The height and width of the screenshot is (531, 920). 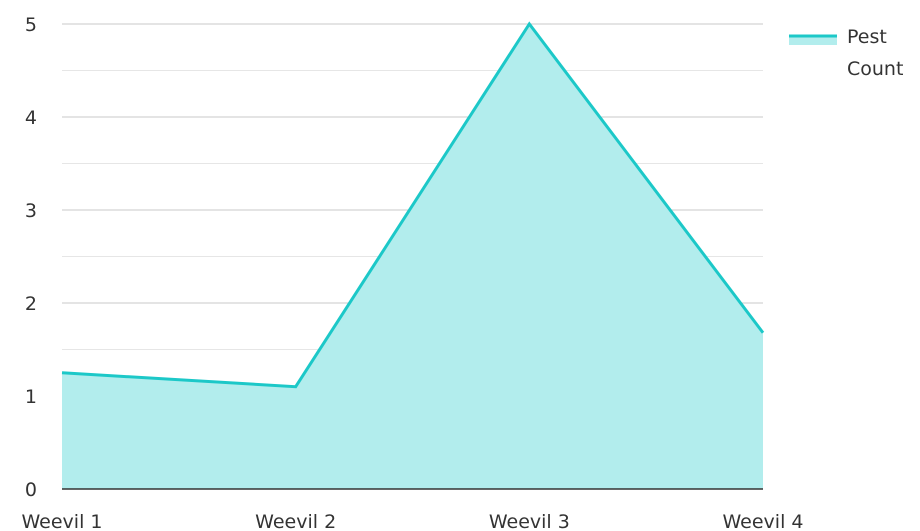 What do you see at coordinates (867, 37) in the screenshot?
I see `legend-label-line-1: Pest` at bounding box center [867, 37].